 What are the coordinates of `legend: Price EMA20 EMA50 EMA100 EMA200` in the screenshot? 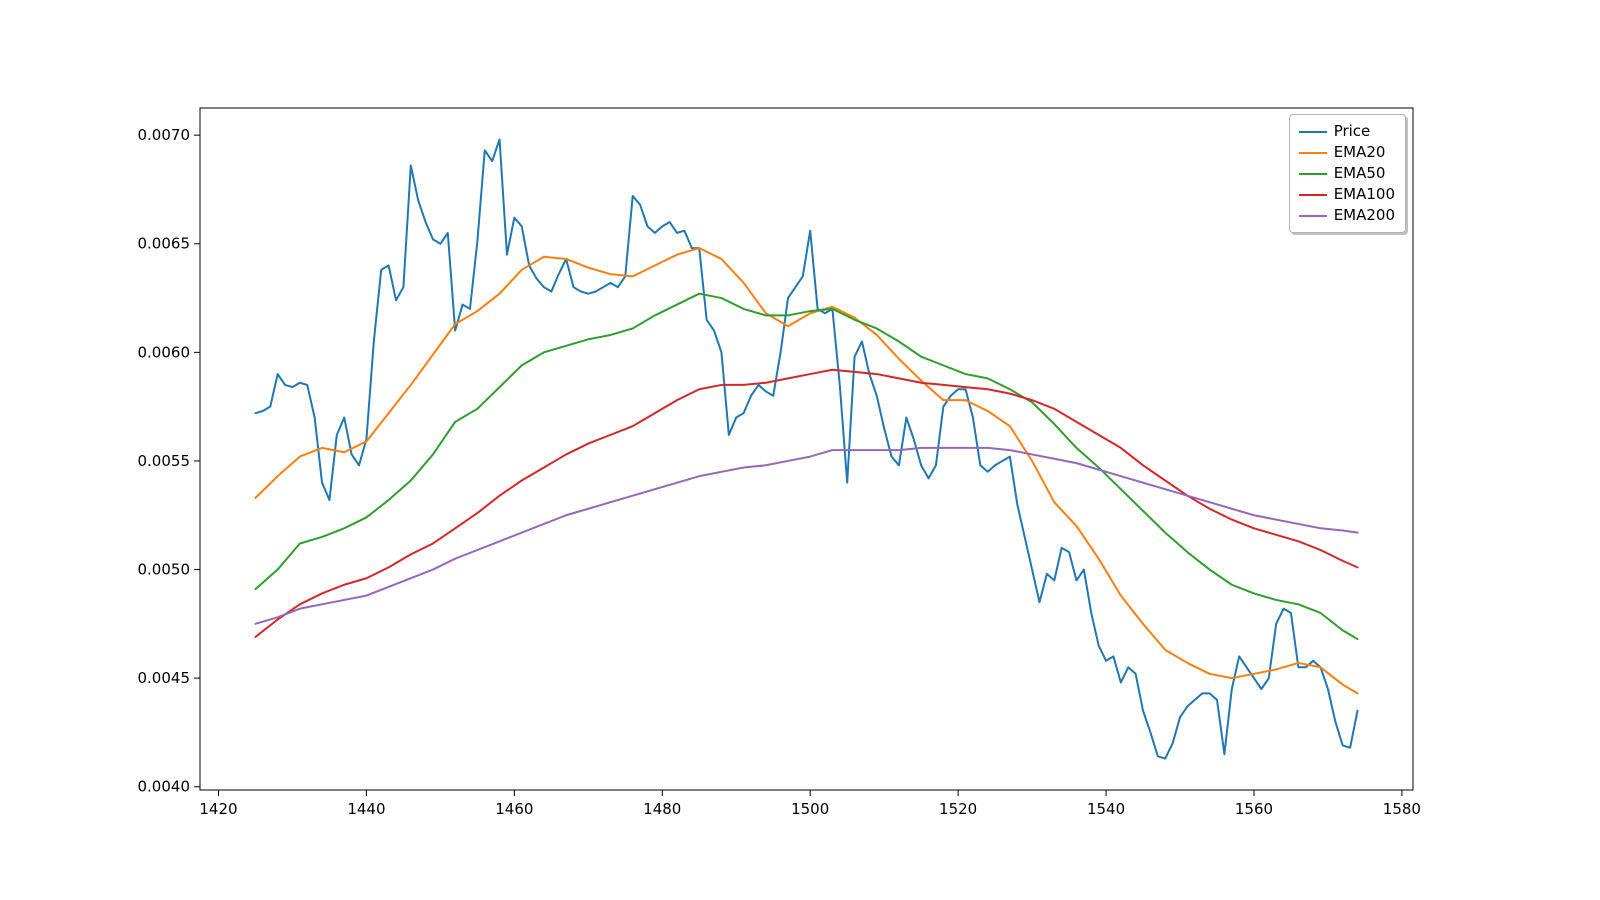 It's located at (1347, 173).